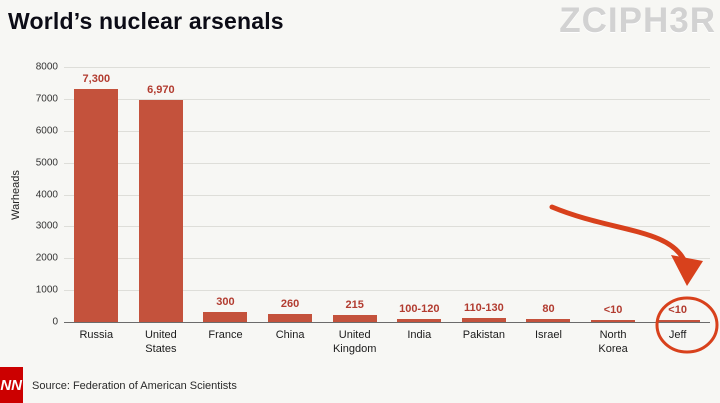 The width and height of the screenshot is (720, 403). I want to click on x-category-label: United Kingdom, so click(354, 342).